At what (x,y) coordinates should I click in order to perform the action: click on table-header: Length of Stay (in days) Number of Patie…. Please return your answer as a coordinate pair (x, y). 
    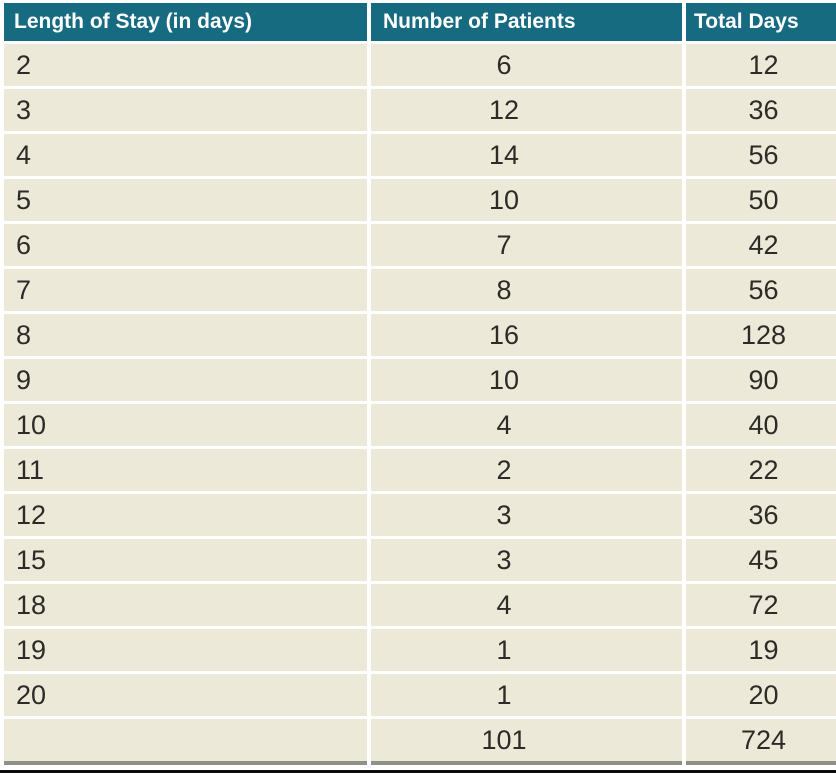
    Looking at the image, I should click on (420, 22).